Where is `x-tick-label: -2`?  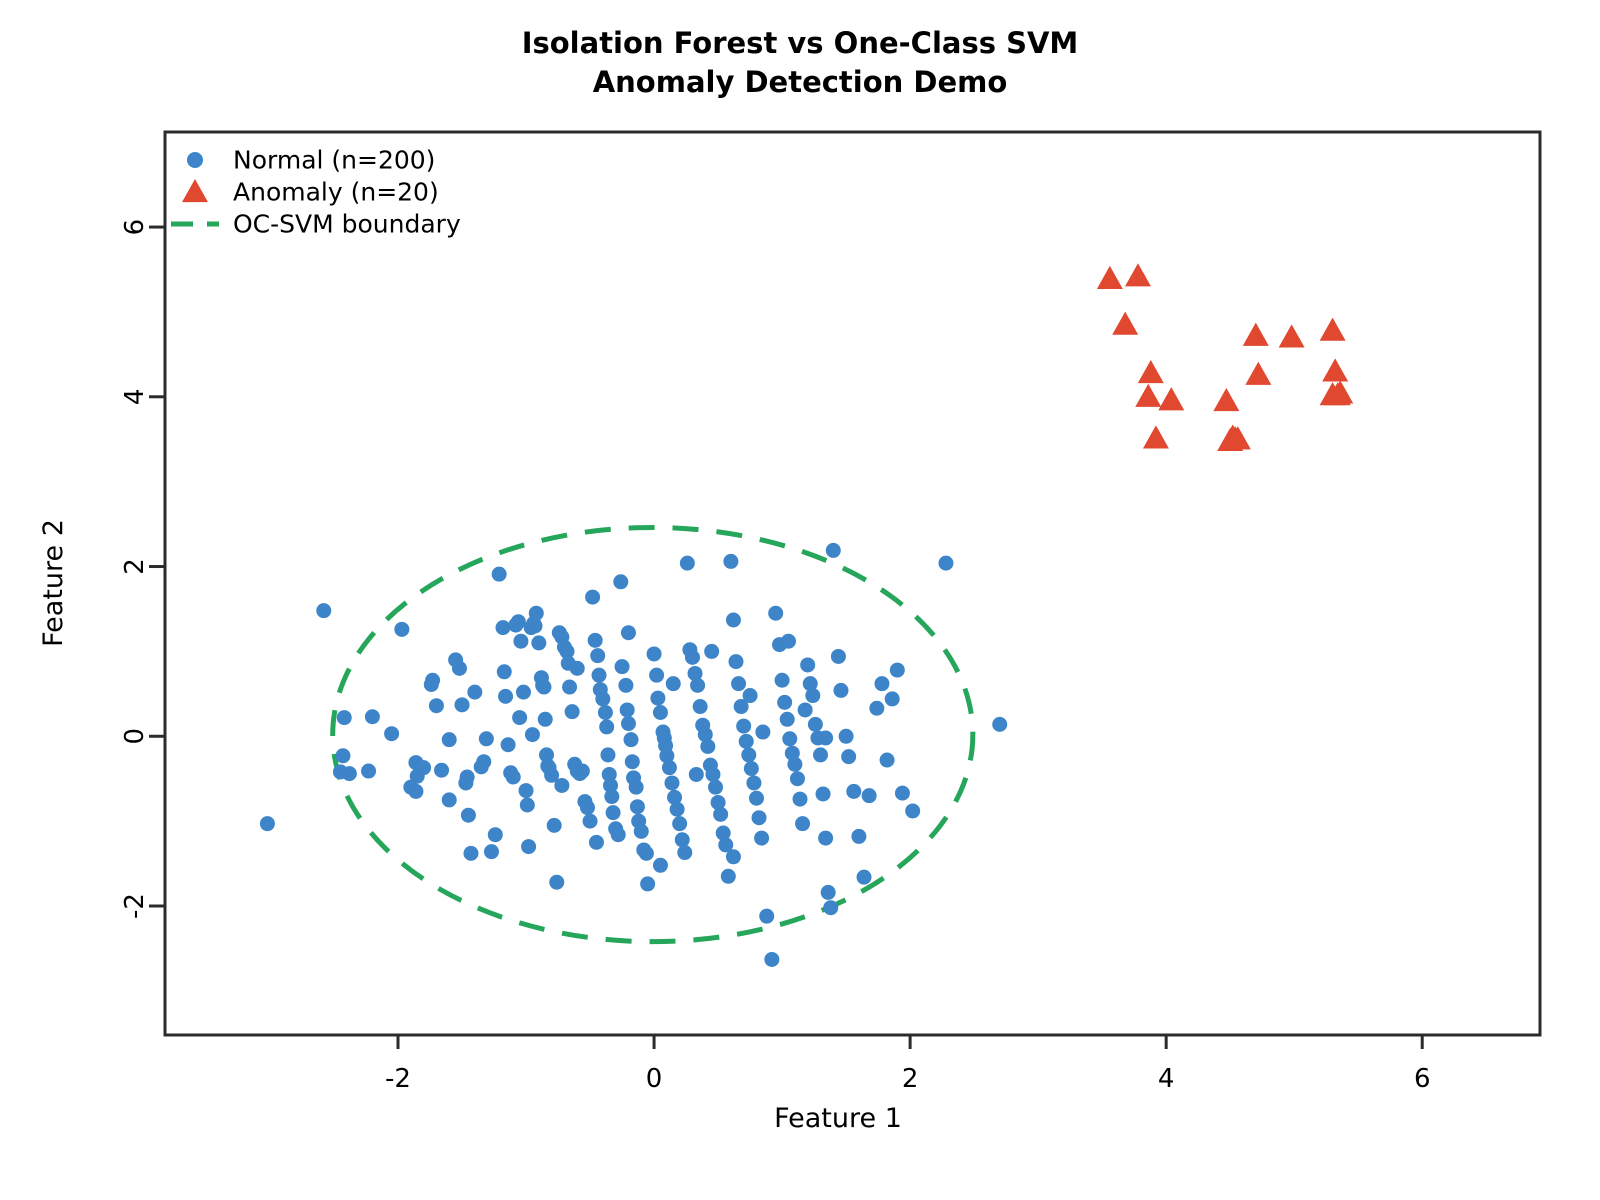
x-tick-label: -2 is located at coordinates (398, 1079).